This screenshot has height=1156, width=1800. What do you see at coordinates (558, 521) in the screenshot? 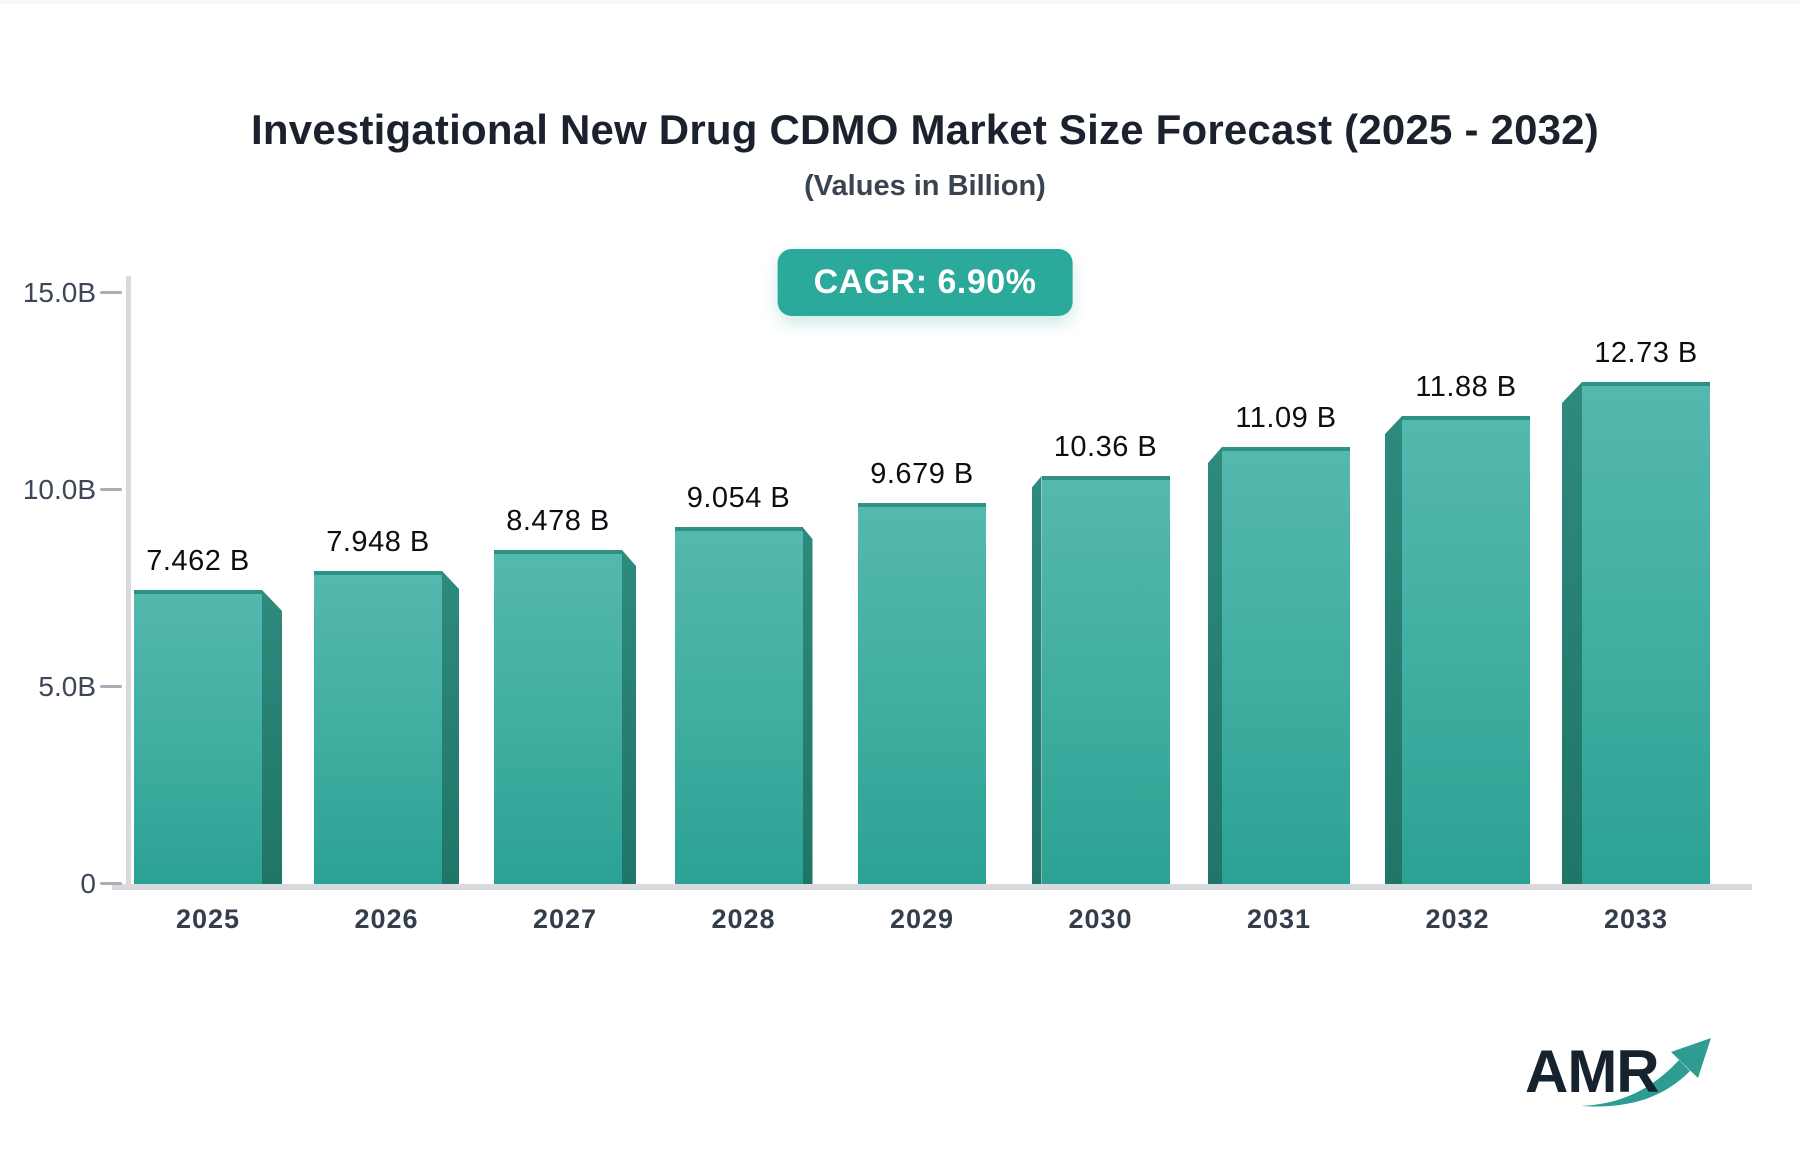
I see `bar-value-label-2027: 8.478 B` at bounding box center [558, 521].